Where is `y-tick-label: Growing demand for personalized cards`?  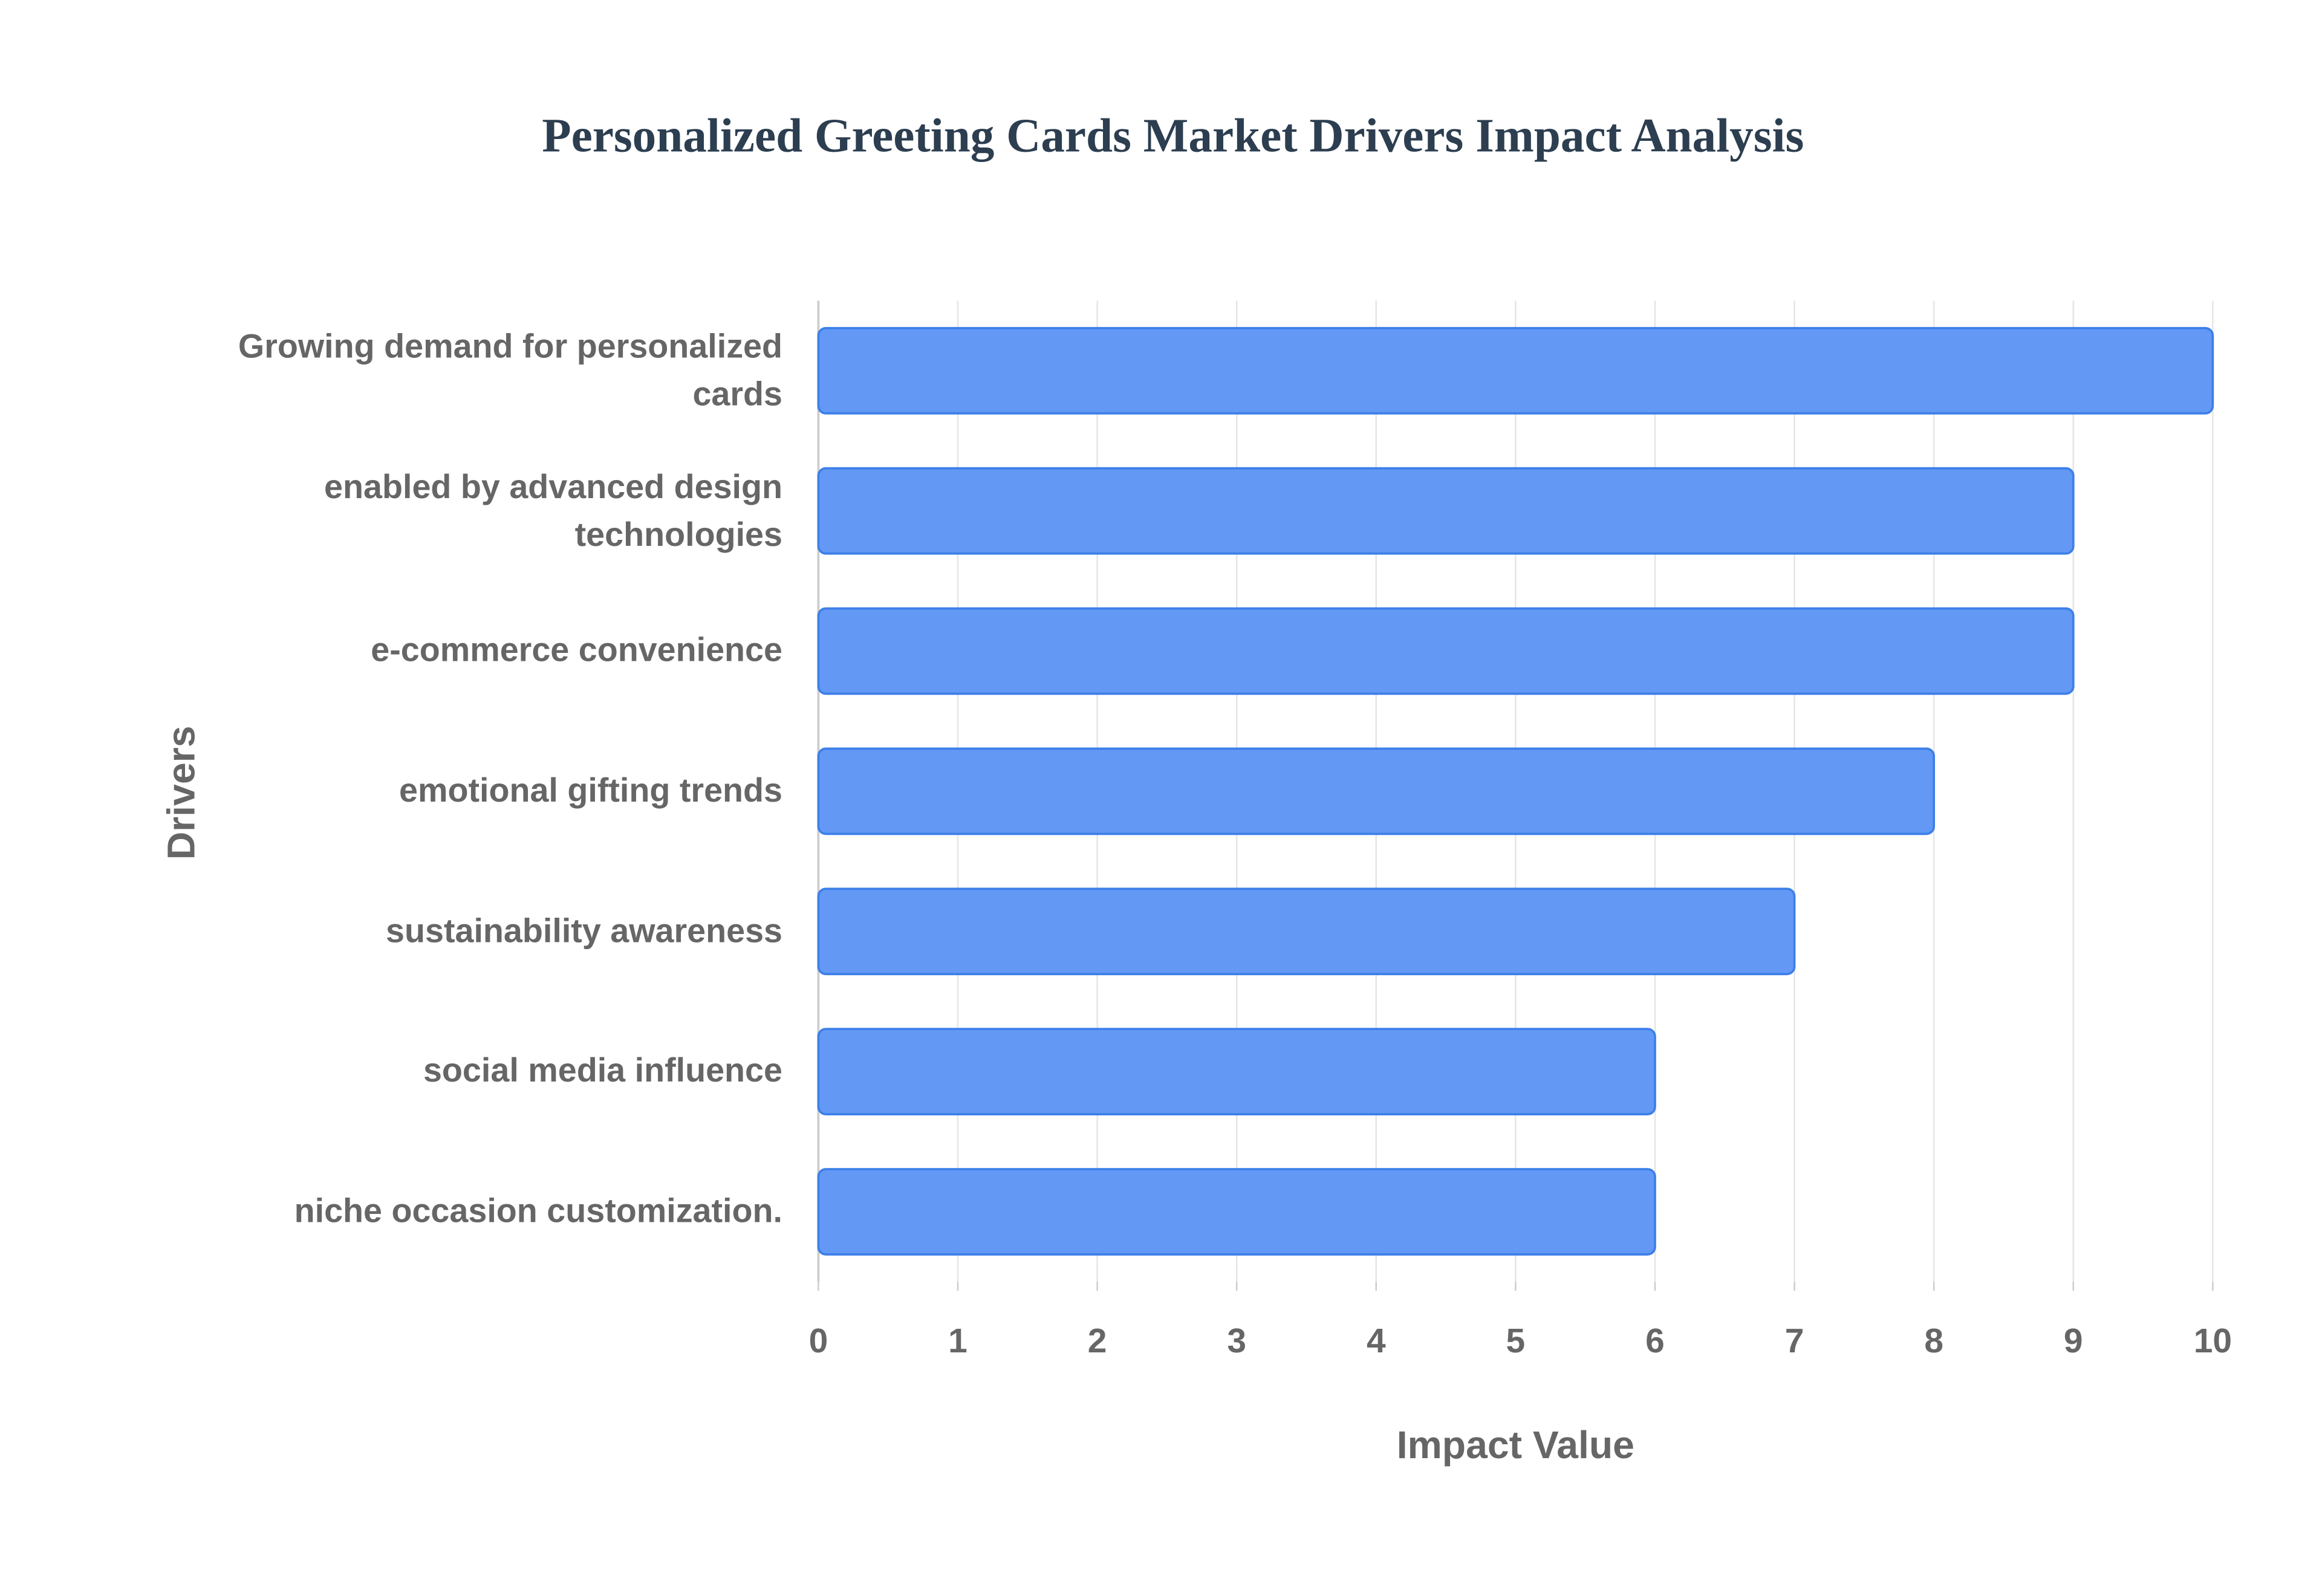 y-tick-label: Growing demand for personalized cards is located at coordinates (510, 370).